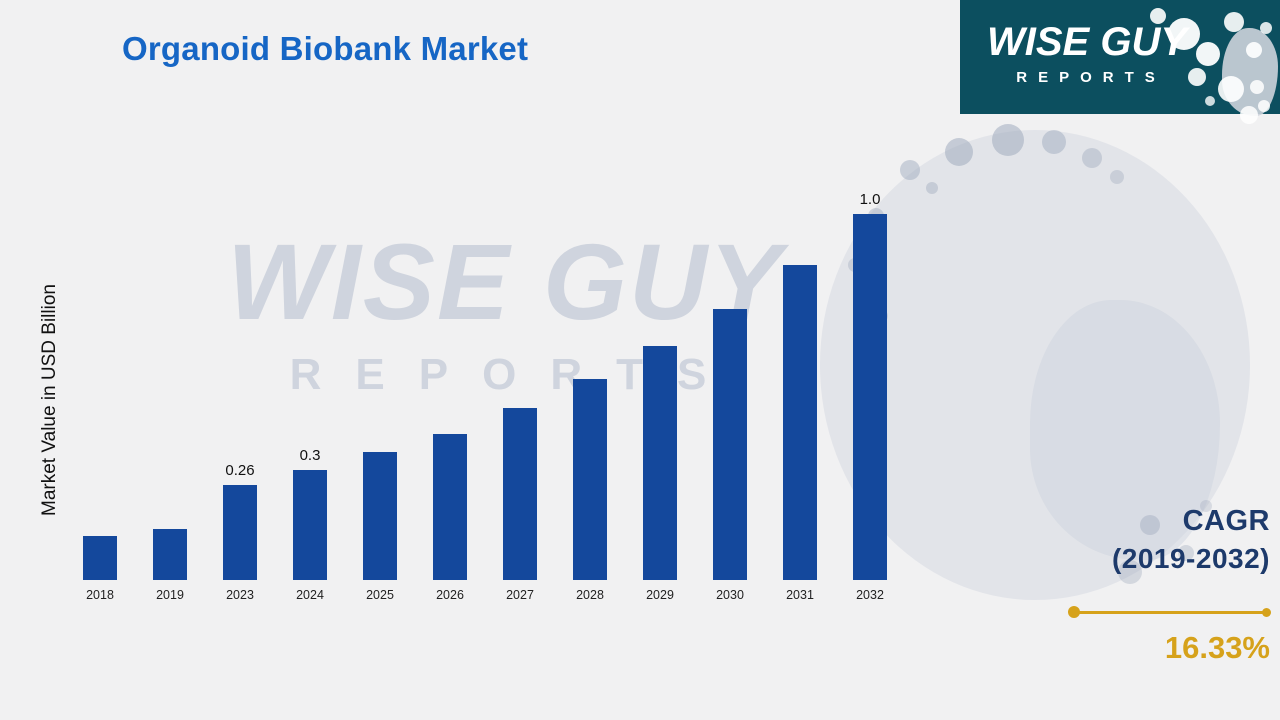 This screenshot has width=1280, height=720. What do you see at coordinates (240, 595) in the screenshot?
I see `x-tick-label: 2023` at bounding box center [240, 595].